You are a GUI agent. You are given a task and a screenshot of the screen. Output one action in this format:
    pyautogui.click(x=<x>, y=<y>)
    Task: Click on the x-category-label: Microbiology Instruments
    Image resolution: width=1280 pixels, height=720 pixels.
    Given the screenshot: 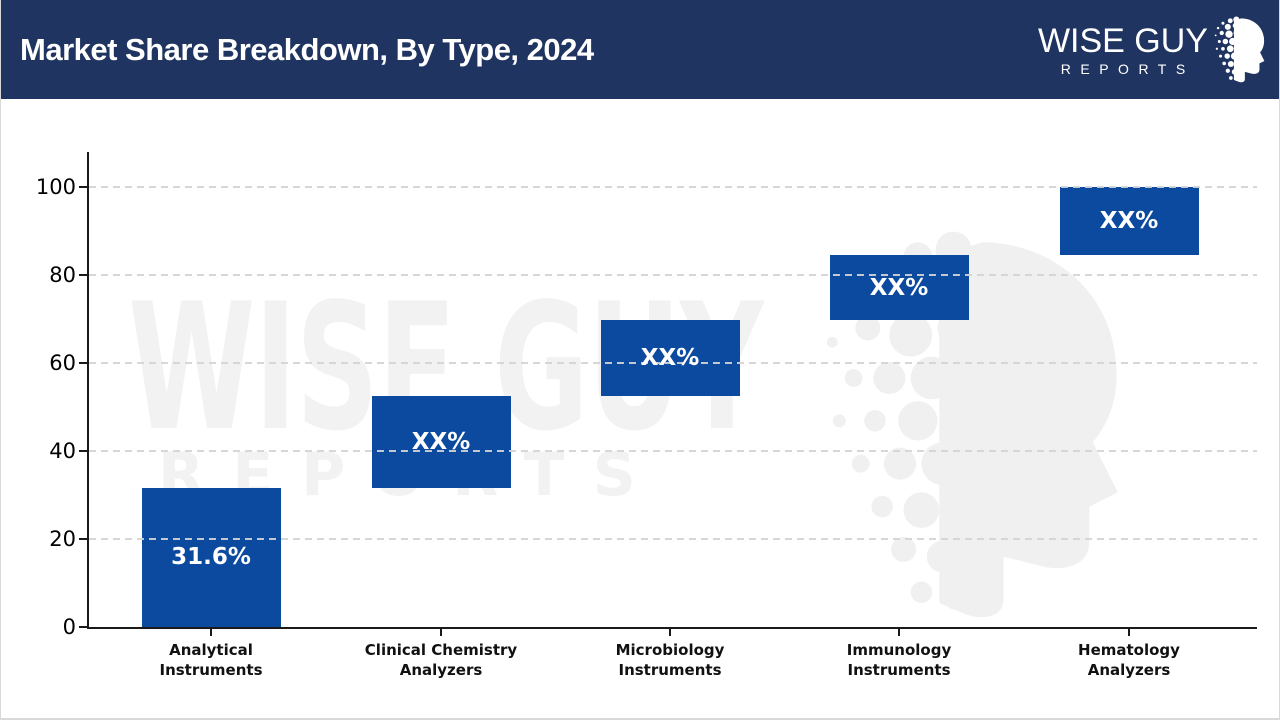 What is the action you would take?
    pyautogui.click(x=670, y=660)
    